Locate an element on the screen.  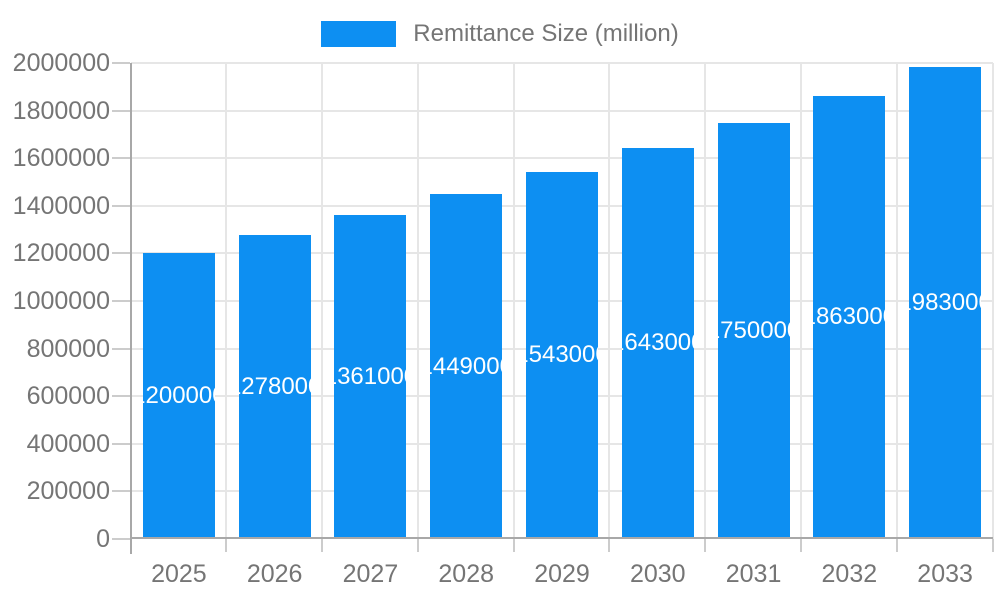
legend-label: Remittance Size (million) is located at coordinates (546, 33).